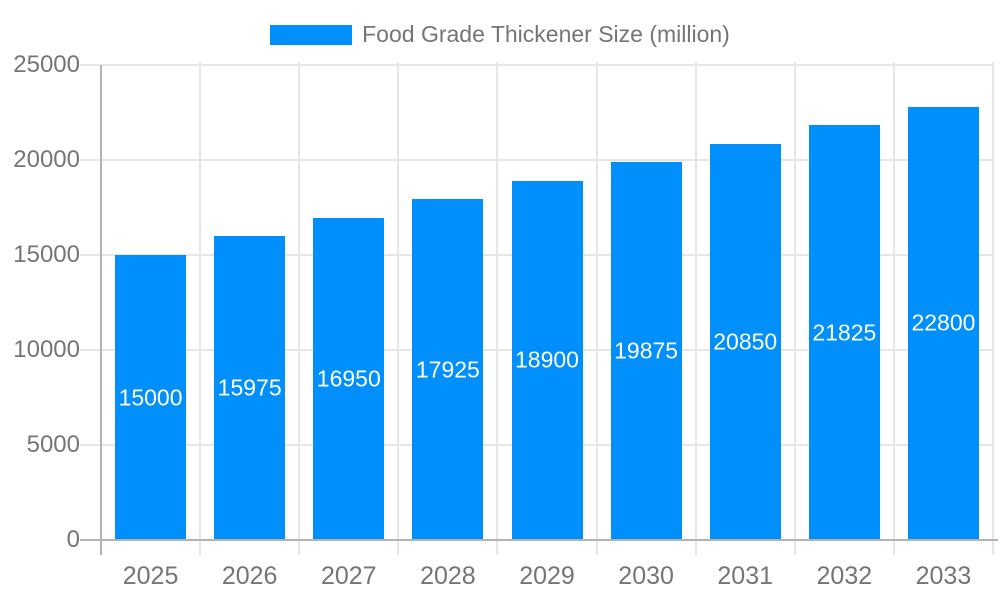  What do you see at coordinates (311, 34) in the screenshot?
I see `legend-swatch` at bounding box center [311, 34].